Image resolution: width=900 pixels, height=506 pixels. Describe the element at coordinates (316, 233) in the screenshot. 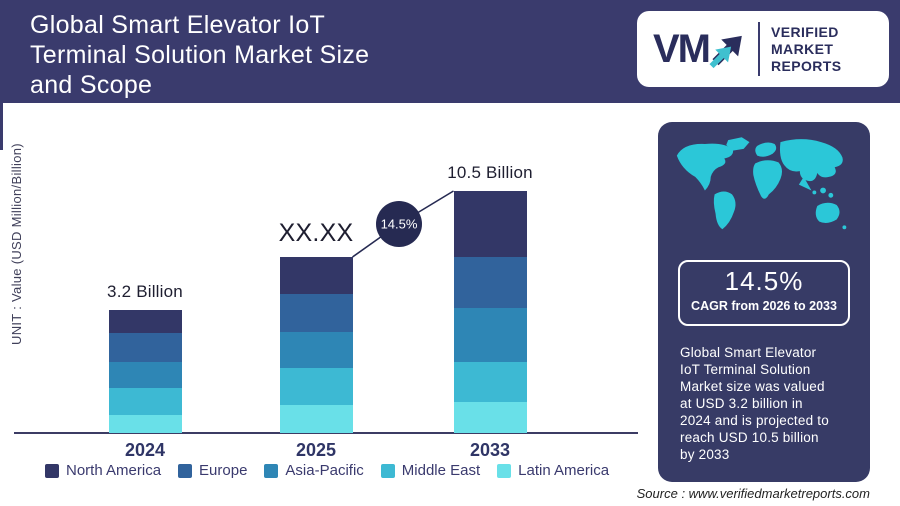

I see `bar-value-label: XX.XX` at that location.